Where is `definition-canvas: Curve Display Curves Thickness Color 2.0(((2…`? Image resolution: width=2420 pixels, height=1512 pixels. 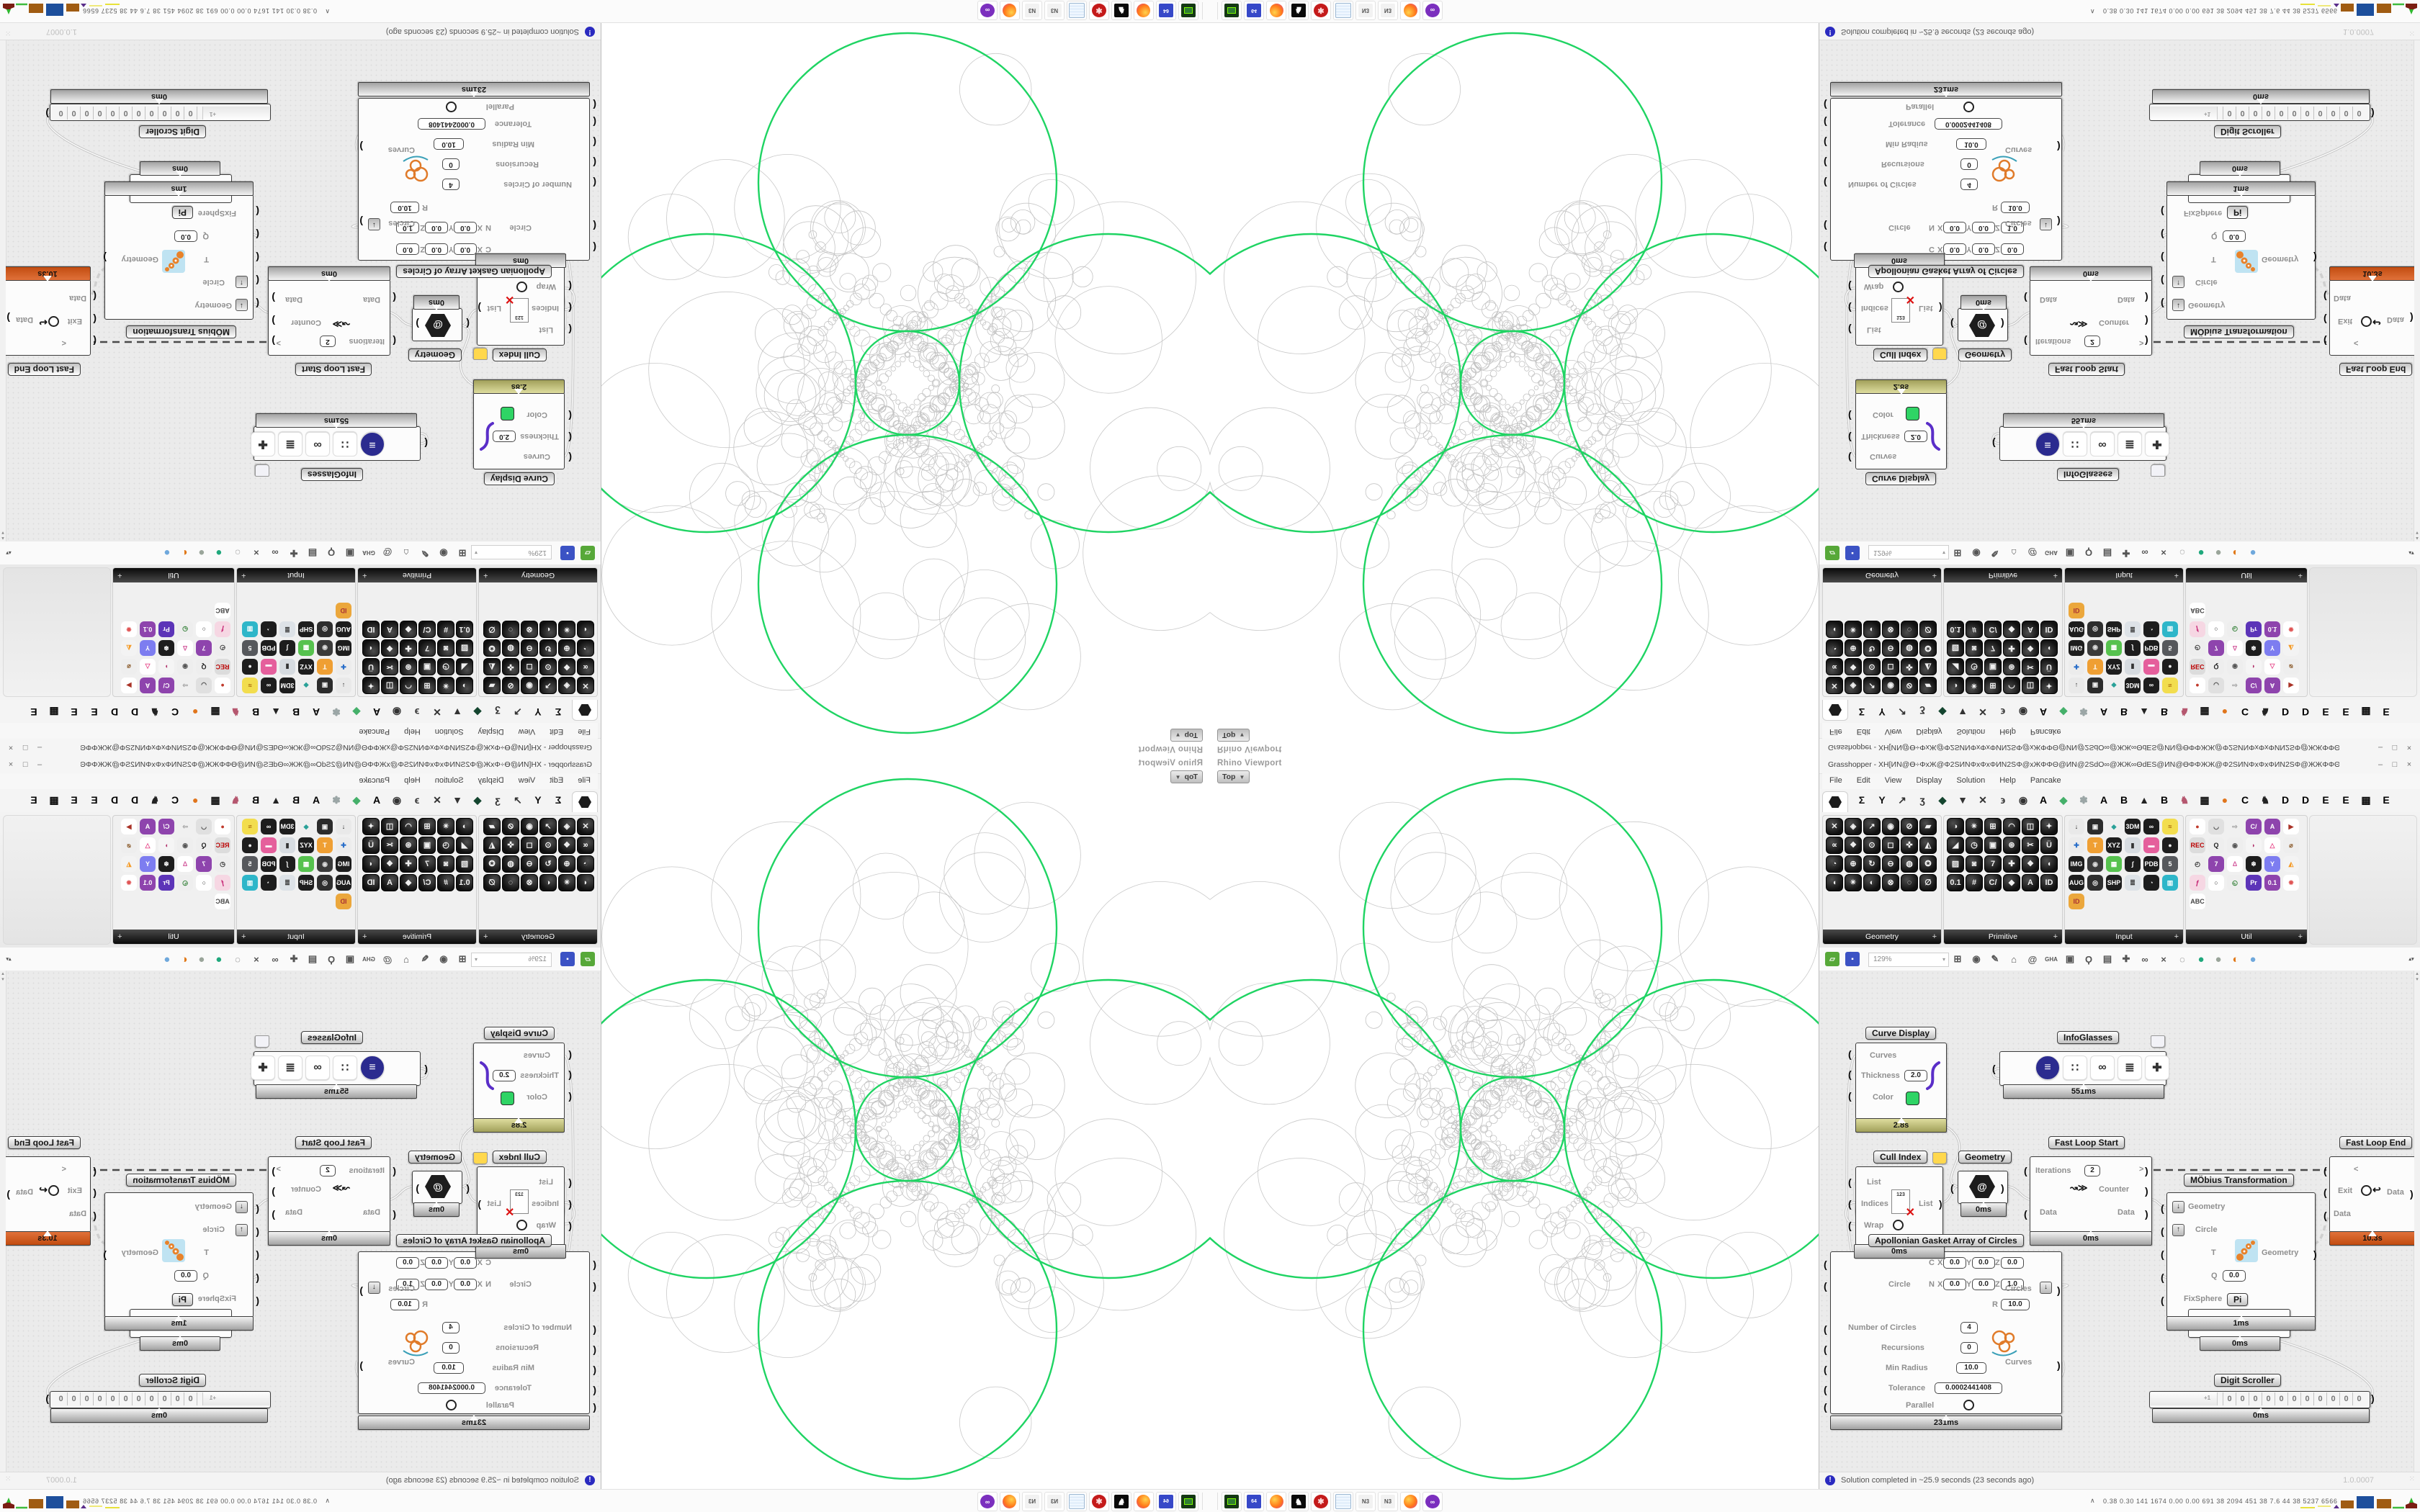 definition-canvas: Curve Display Curves Thickness Color 2.0(((2… is located at coordinates (303, 1221).